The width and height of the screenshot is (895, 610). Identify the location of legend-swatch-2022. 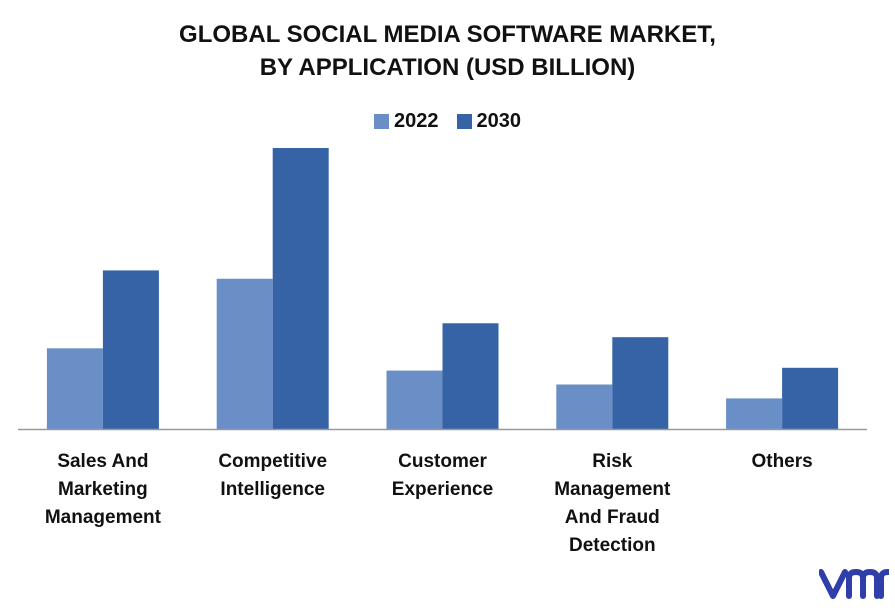
(381, 121).